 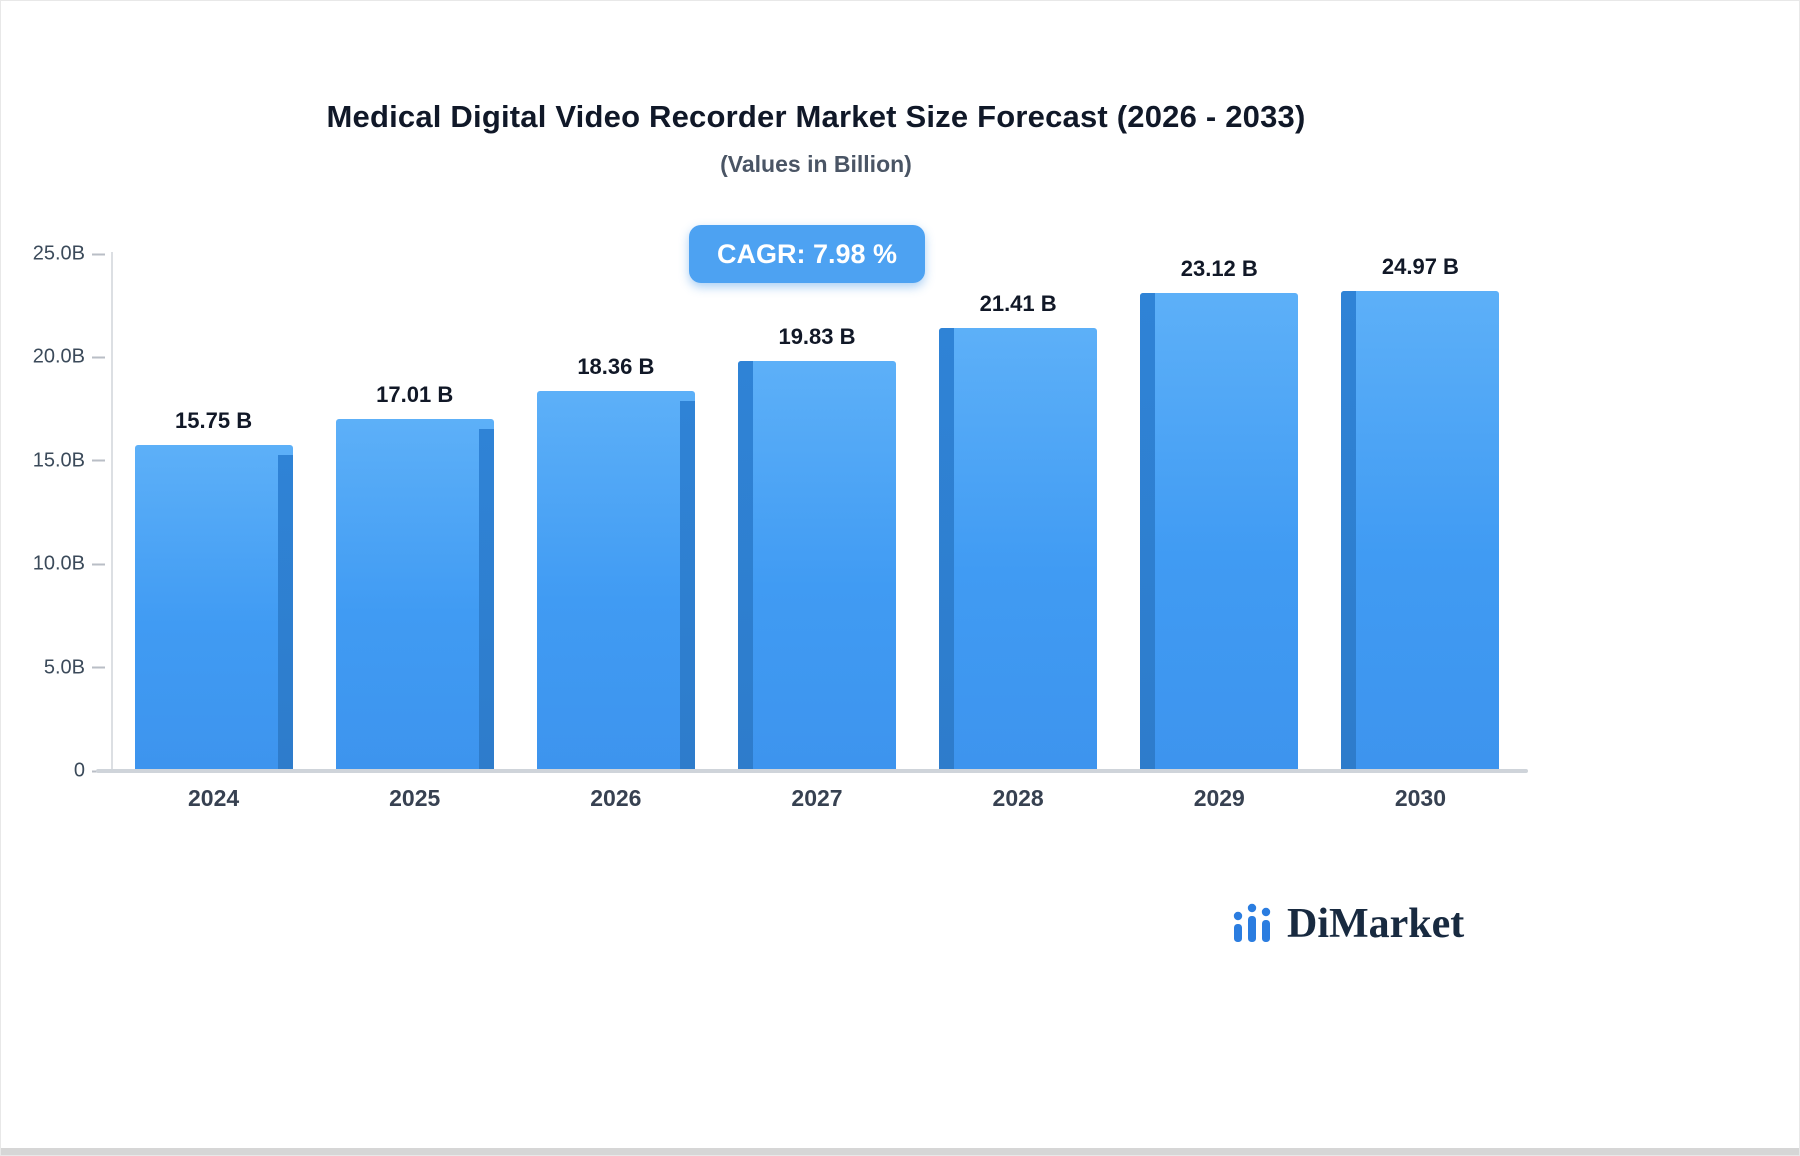 I want to click on bar-2025, so click(x=414, y=595).